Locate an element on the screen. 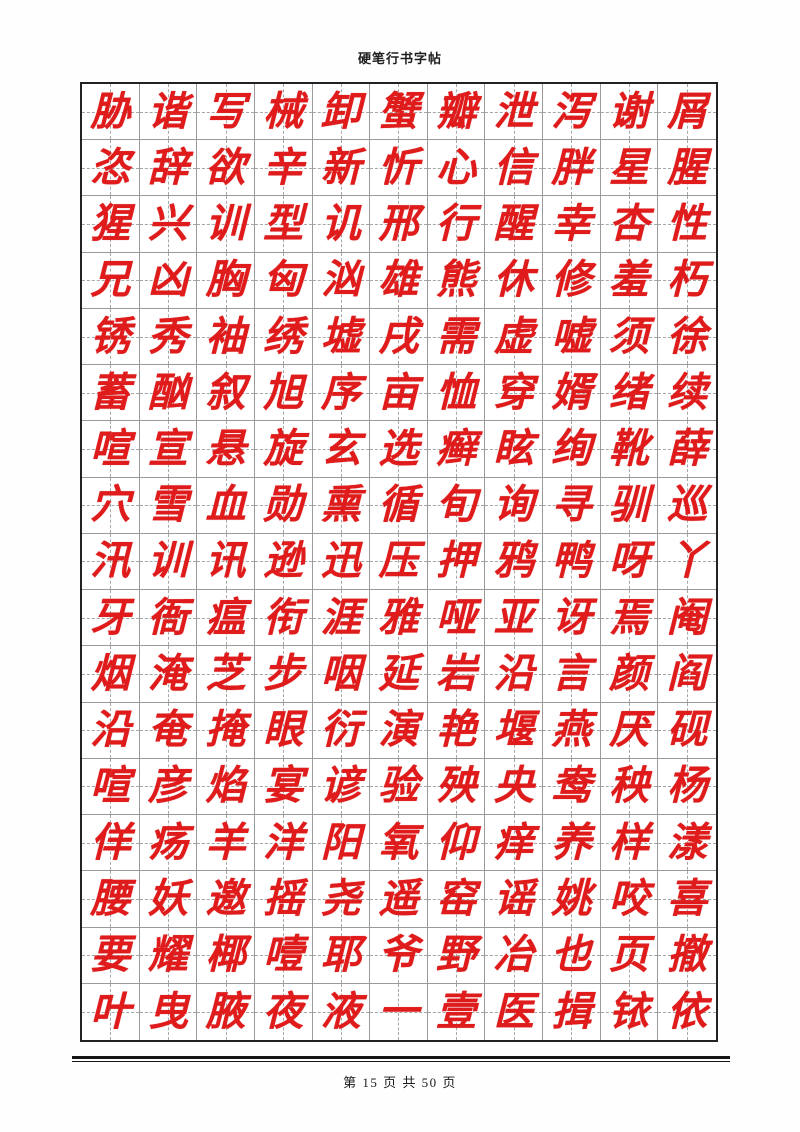 The height and width of the screenshot is (1132, 800). calligraphy-character: 卸 is located at coordinates (340, 111).